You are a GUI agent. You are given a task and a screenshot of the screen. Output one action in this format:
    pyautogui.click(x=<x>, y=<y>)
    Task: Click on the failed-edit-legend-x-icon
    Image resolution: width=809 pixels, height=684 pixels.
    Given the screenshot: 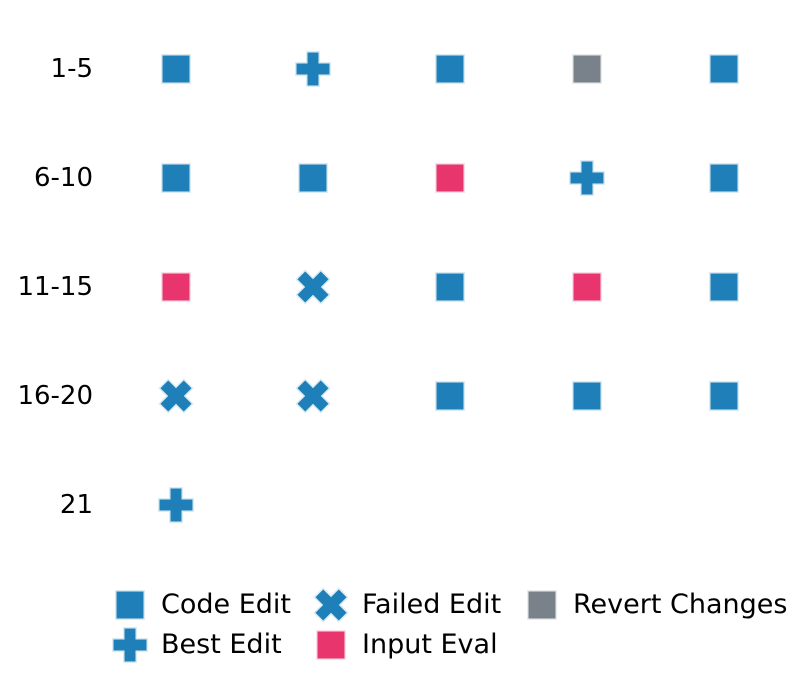 What is the action you would take?
    pyautogui.click(x=331, y=605)
    